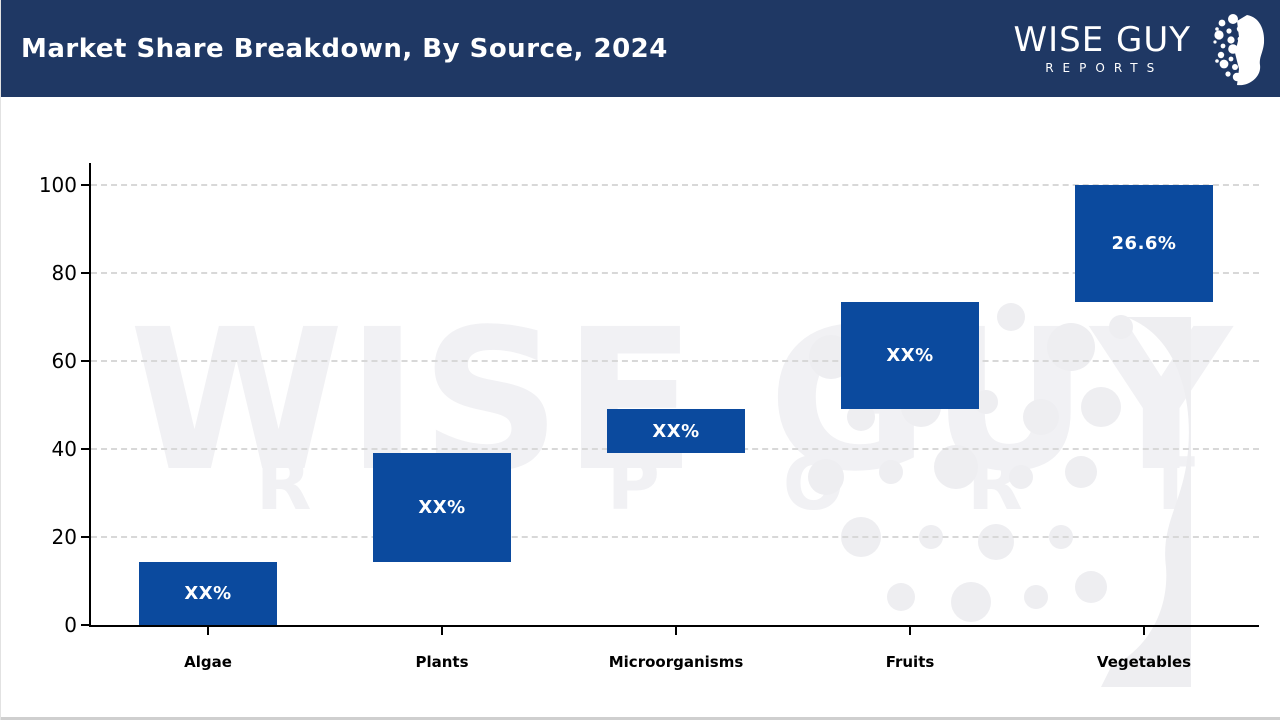 This screenshot has width=1280, height=720. What do you see at coordinates (1144, 662) in the screenshot?
I see `x-category-label-vegetables: Vegetables` at bounding box center [1144, 662].